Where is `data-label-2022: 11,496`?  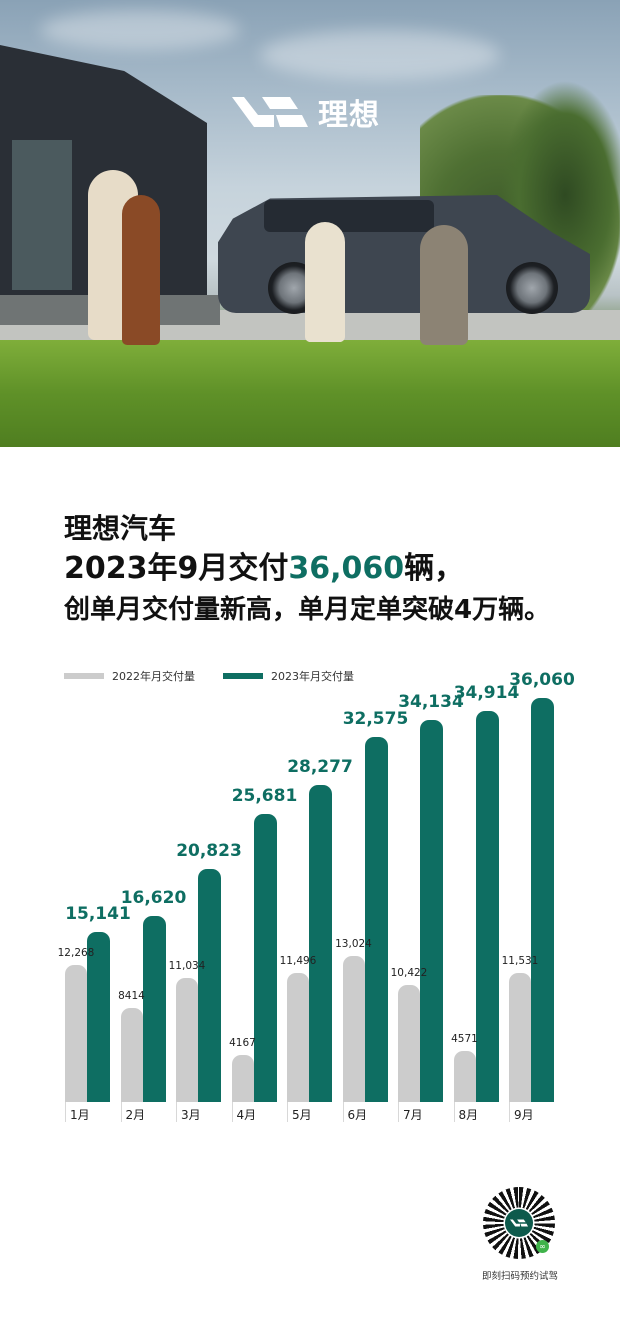
data-label-2022: 11,496 is located at coordinates (298, 961).